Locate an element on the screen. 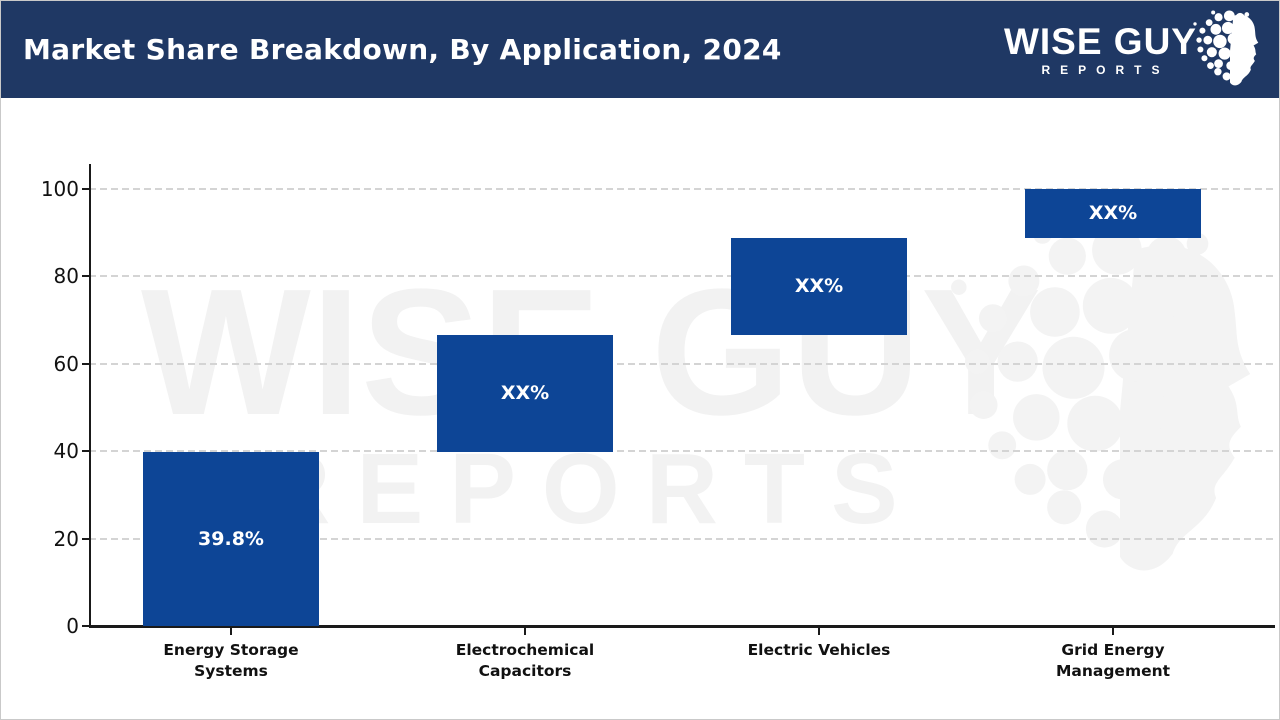 The width and height of the screenshot is (1280, 720). logo-subtitle: REPORTS is located at coordinates (1105, 69).